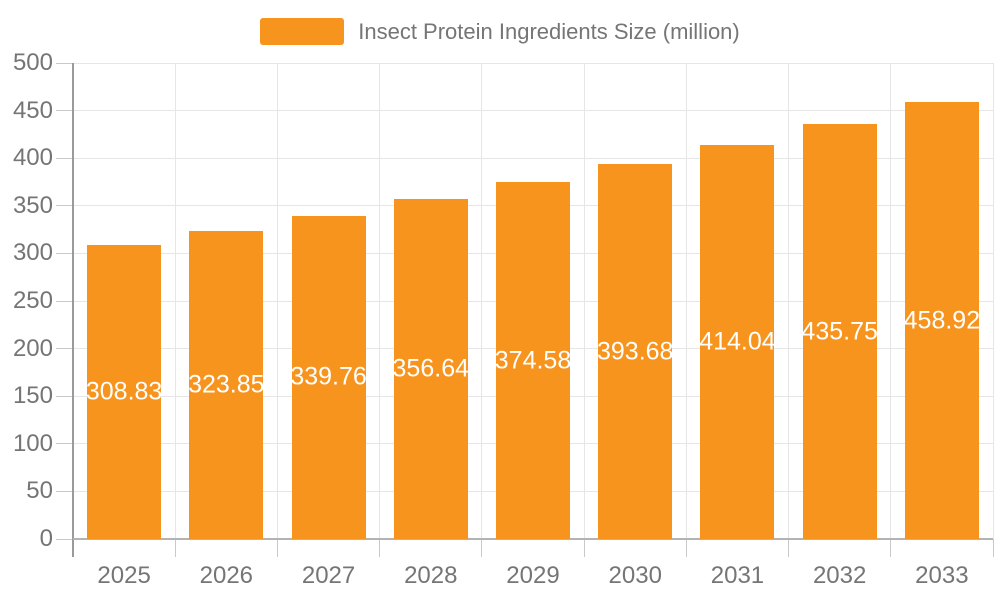 The width and height of the screenshot is (1000, 600). Describe the element at coordinates (737, 575) in the screenshot. I see `x-tick-label: 2031` at that location.